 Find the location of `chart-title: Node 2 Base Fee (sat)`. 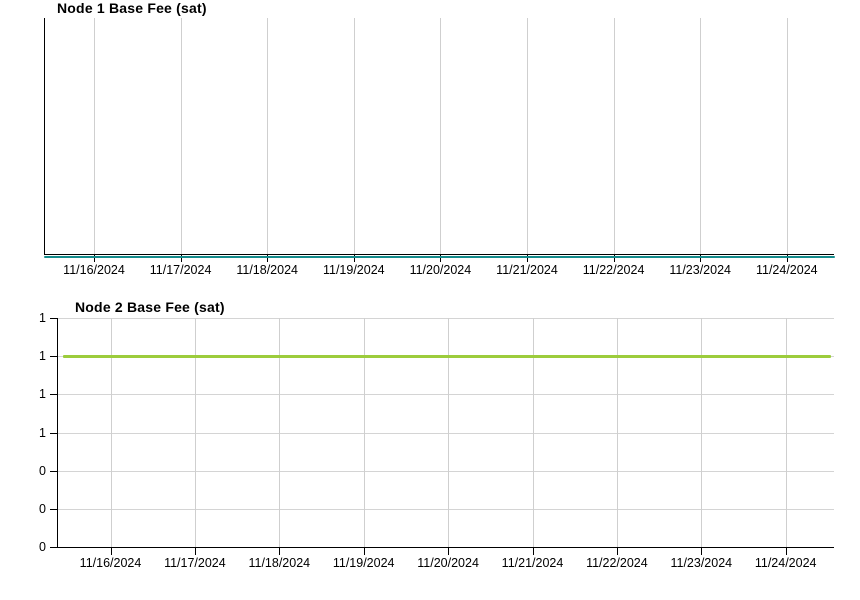

chart-title: Node 2 Base Fee (sat) is located at coordinates (150, 307).